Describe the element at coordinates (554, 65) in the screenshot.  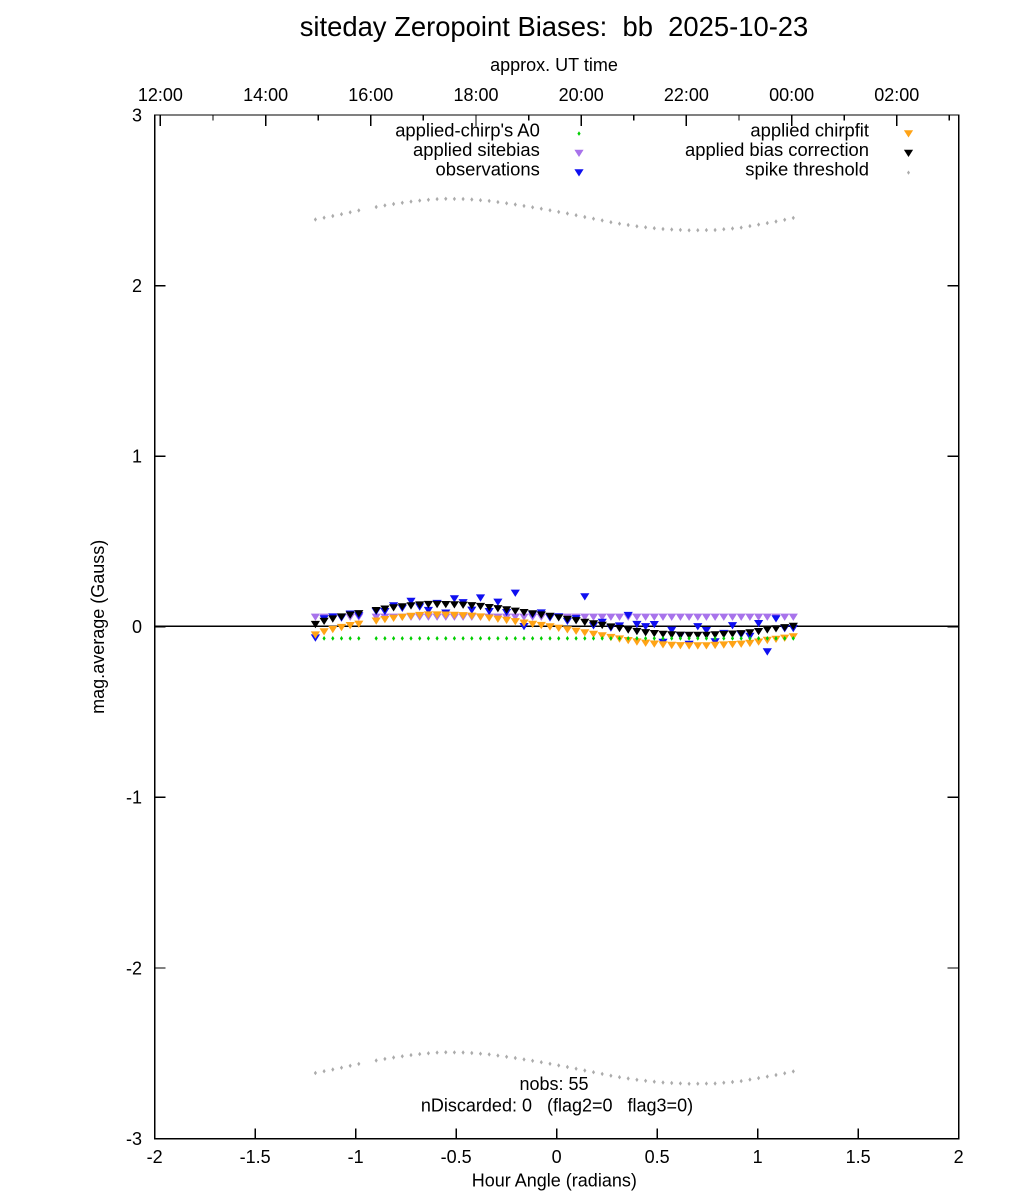
I see `svg-text: approx. UT time` at that location.